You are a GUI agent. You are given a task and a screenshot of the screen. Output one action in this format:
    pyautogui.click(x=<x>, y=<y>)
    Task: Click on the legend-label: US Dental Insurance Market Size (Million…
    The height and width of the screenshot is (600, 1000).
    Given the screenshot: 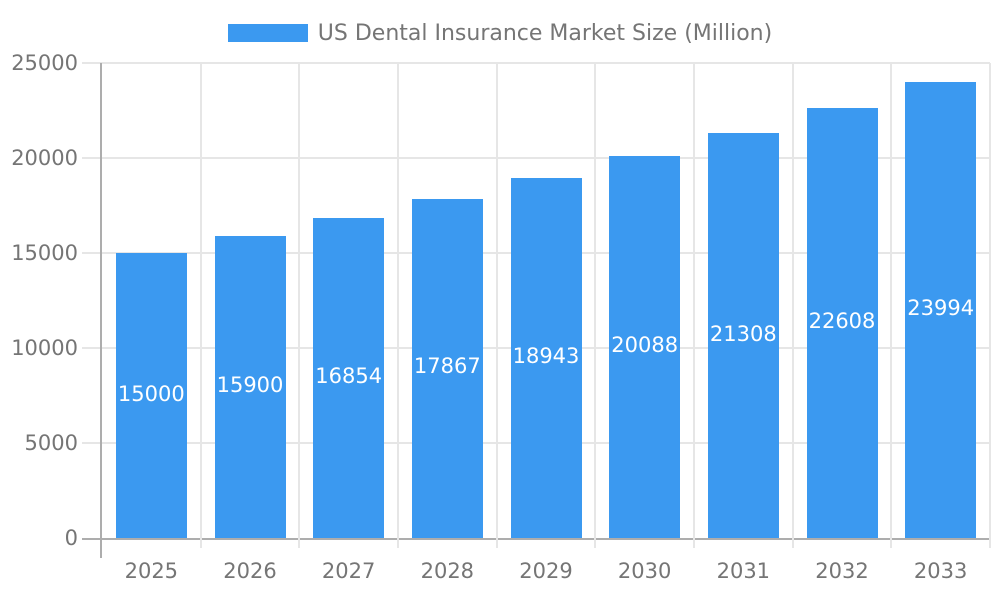 What is the action you would take?
    pyautogui.click(x=545, y=33)
    